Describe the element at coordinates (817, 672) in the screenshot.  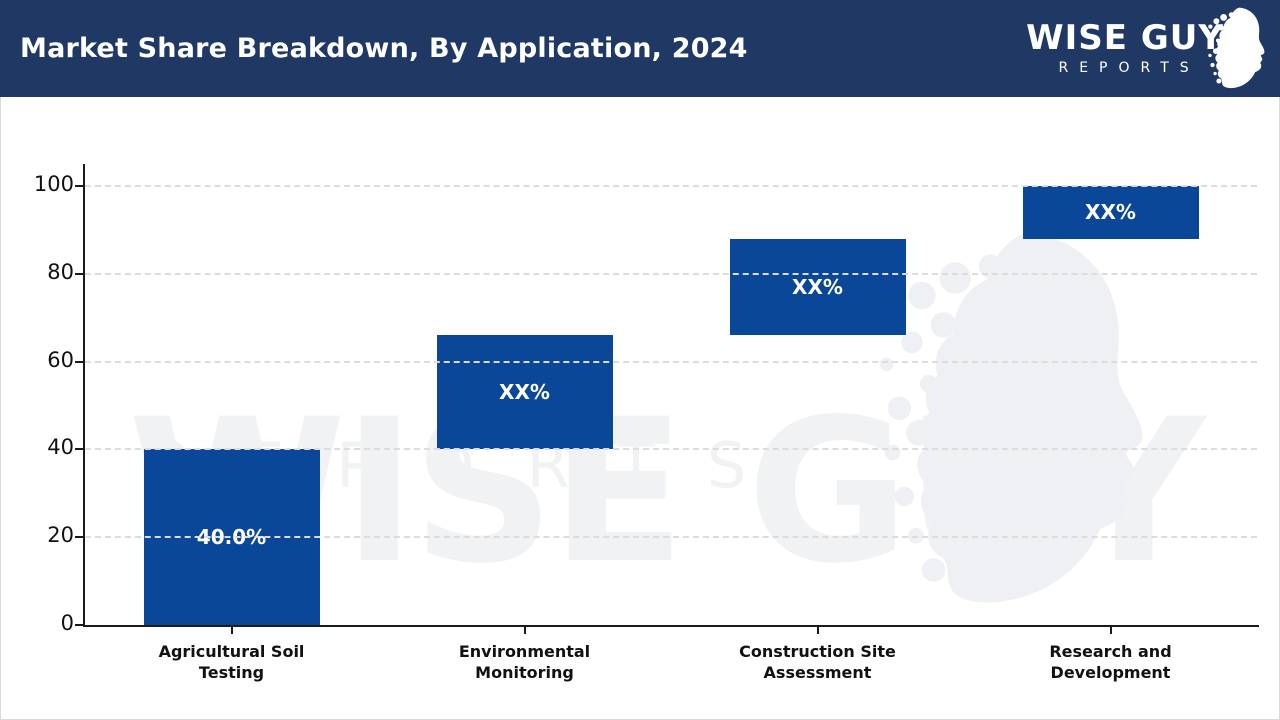
I see `x-category-label-line: Assessment` at that location.